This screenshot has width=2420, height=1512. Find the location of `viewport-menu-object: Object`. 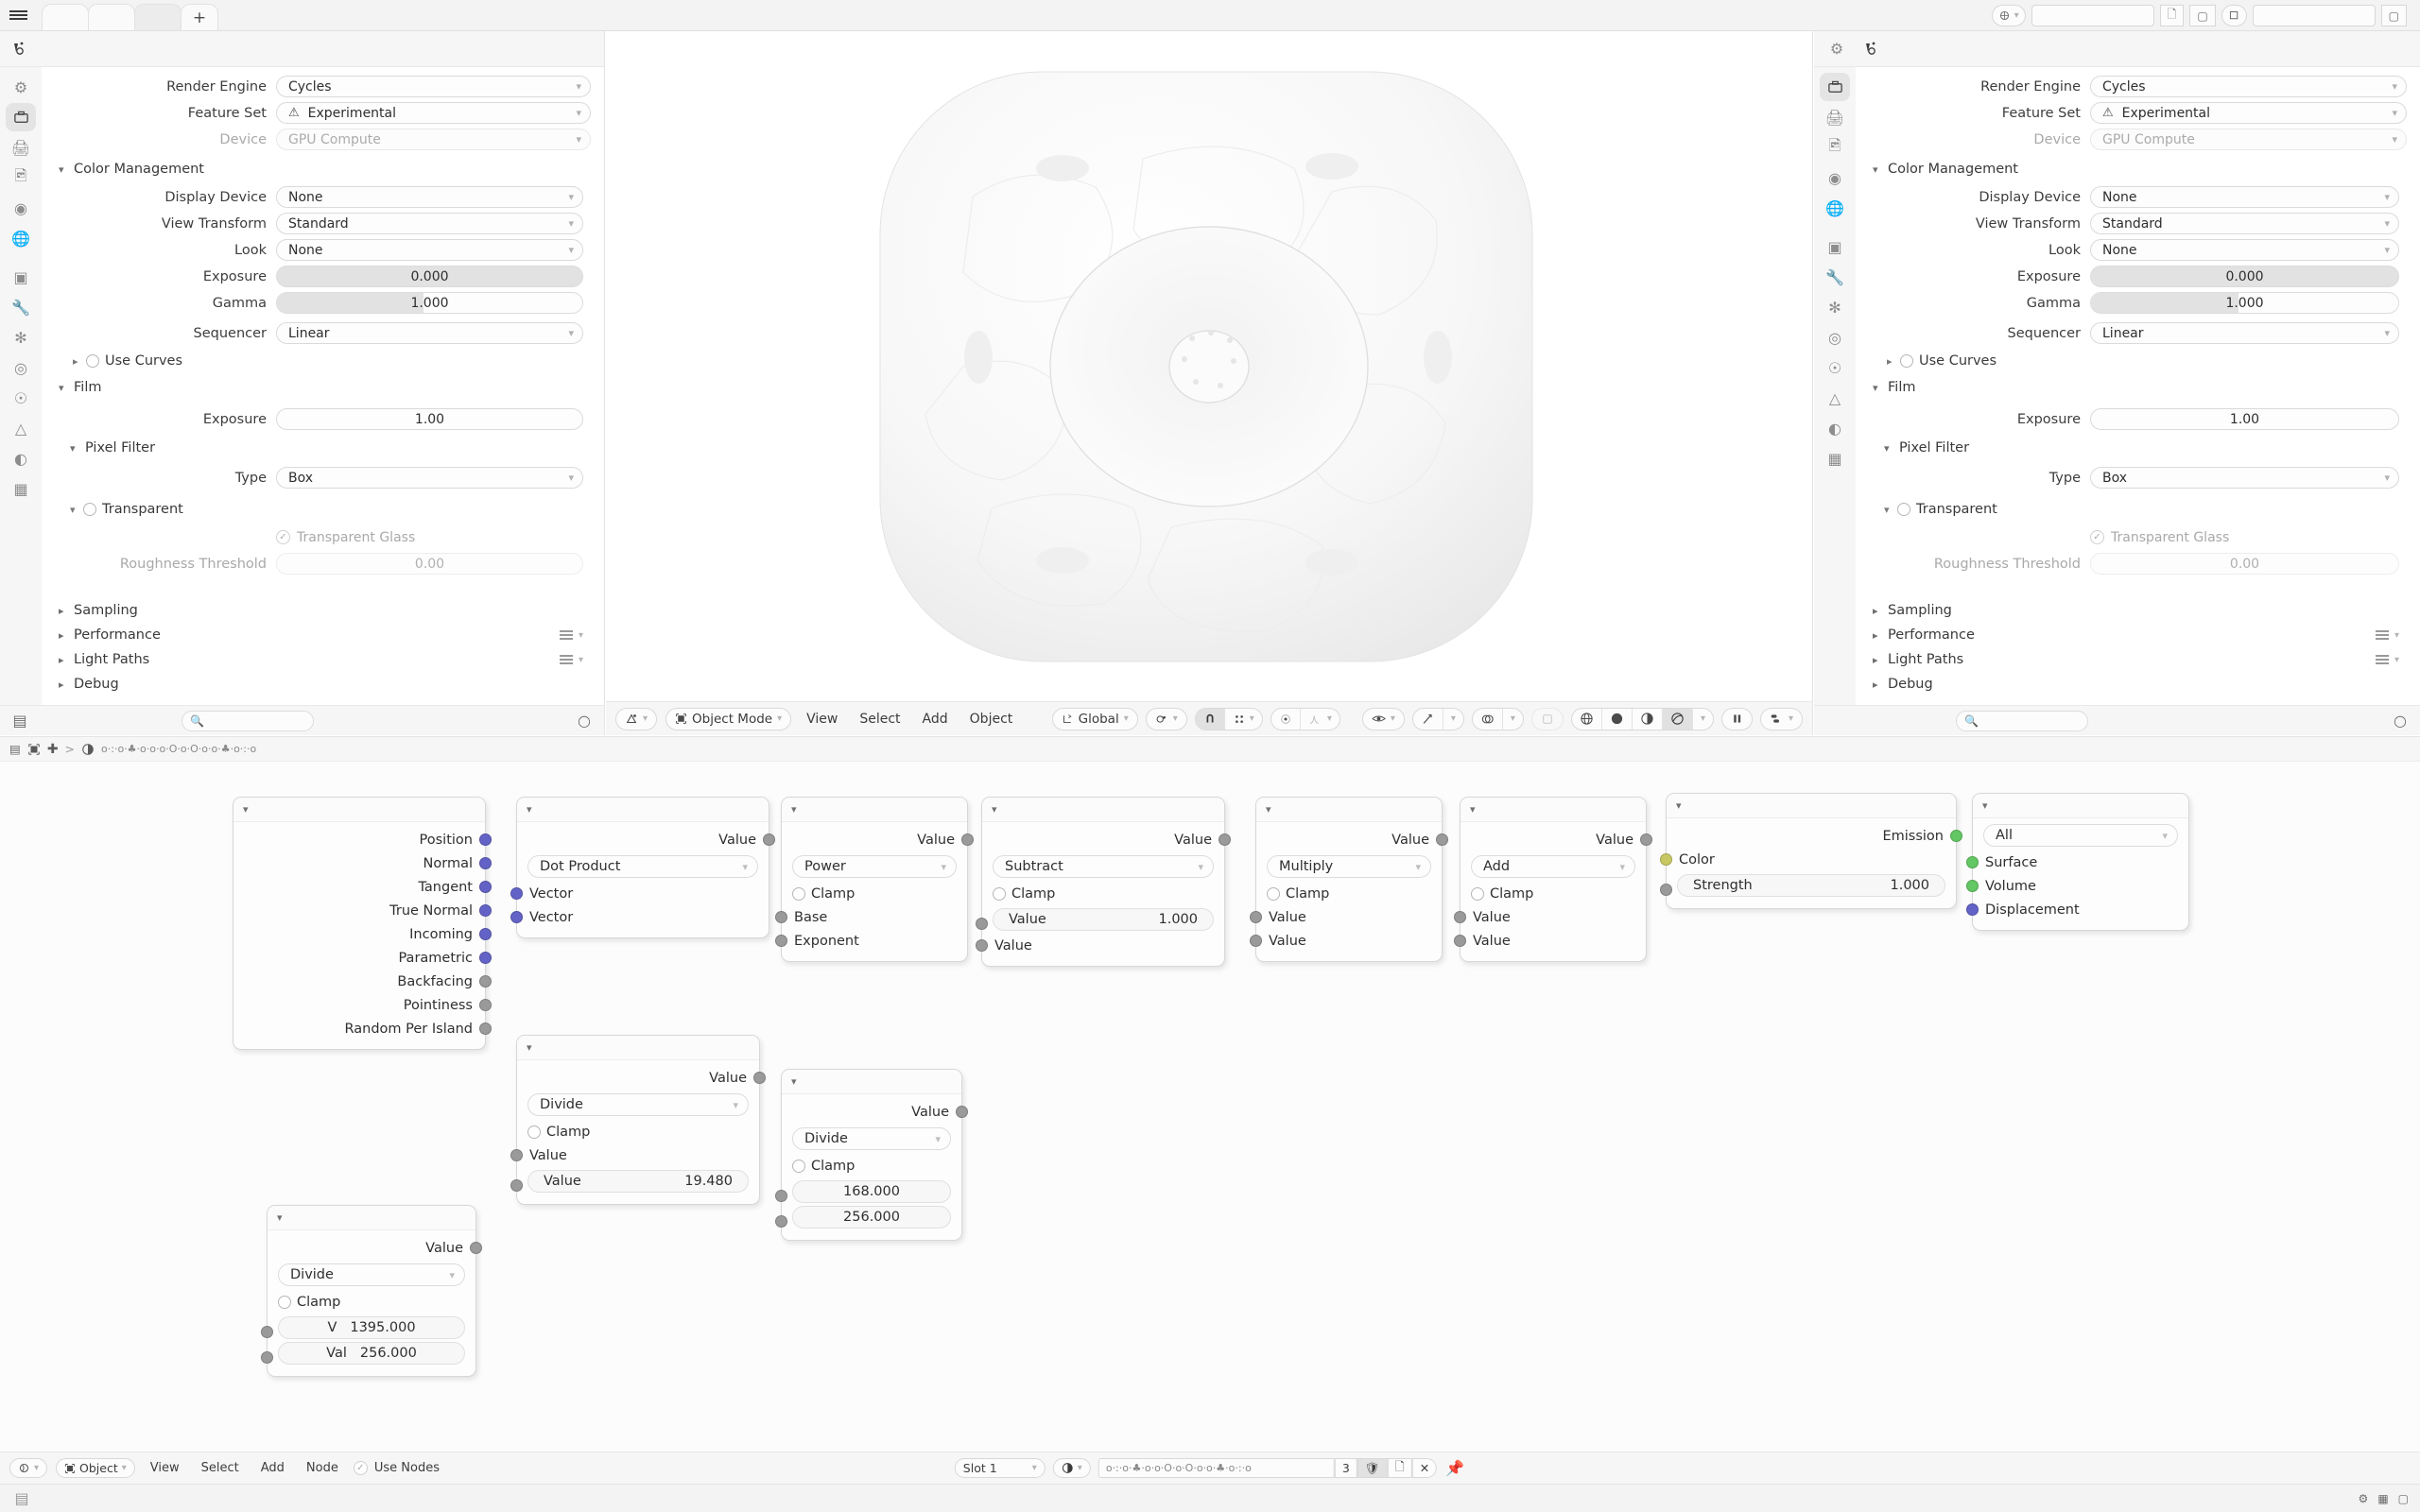

viewport-menu-object: Object is located at coordinates (991, 719).